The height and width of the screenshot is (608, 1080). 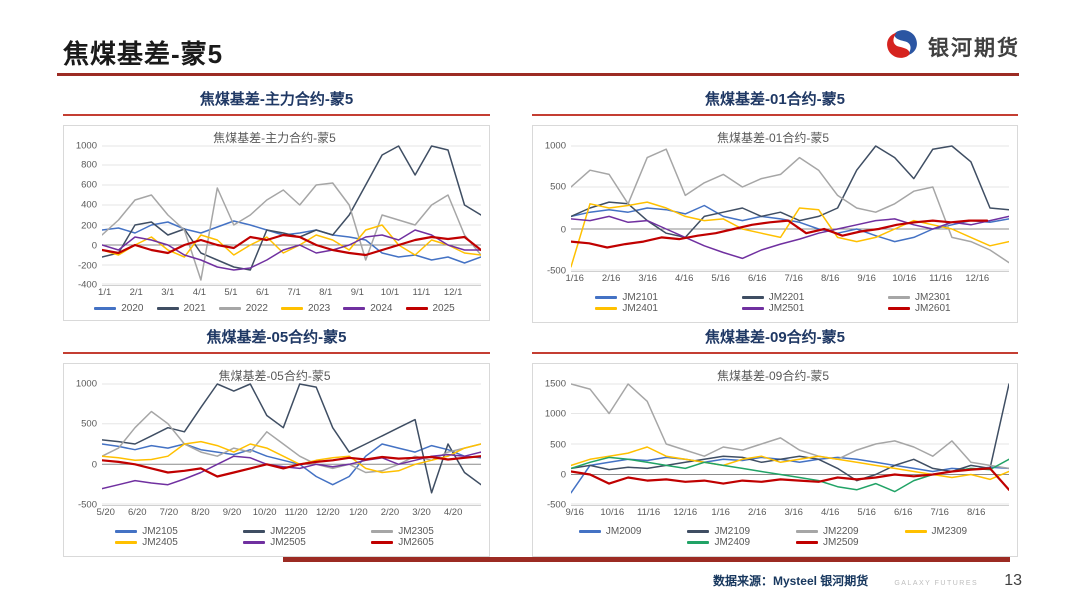 What do you see at coordinates (262, 292) in the screenshot?
I see `x-tick-label: 6/1` at bounding box center [262, 292].